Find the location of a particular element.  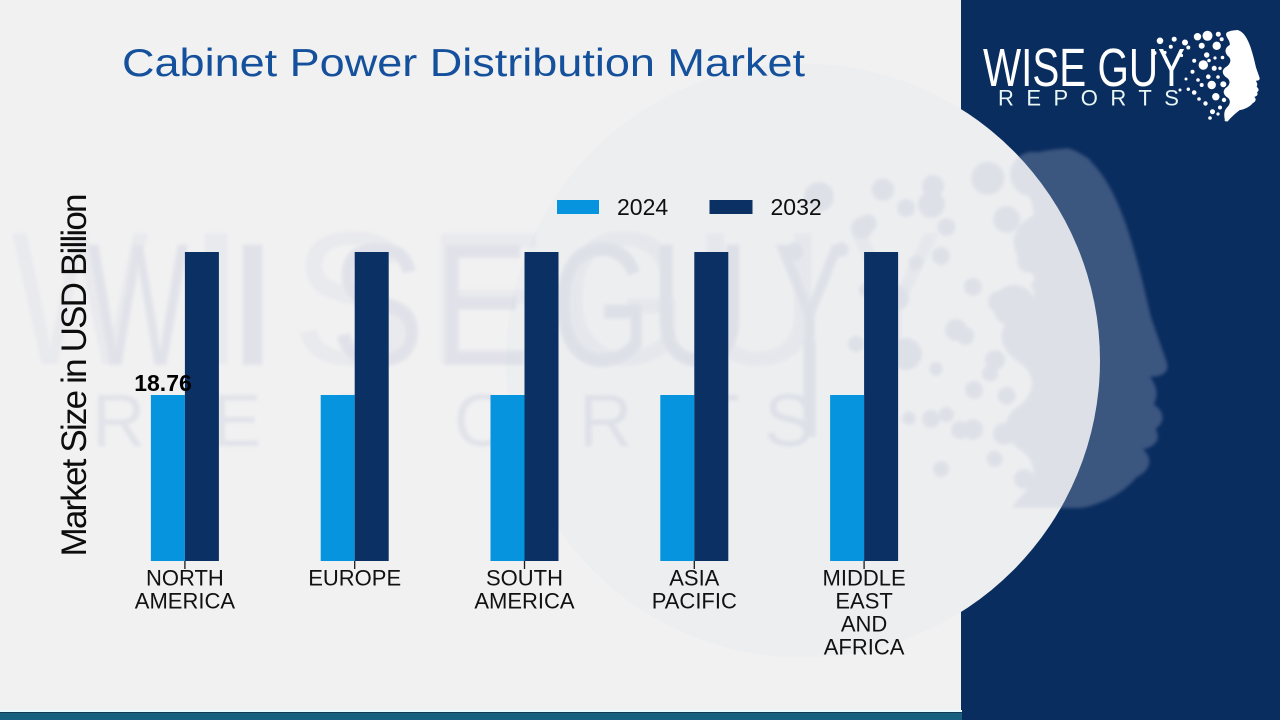

svg-text: EAST is located at coordinates (863, 600).